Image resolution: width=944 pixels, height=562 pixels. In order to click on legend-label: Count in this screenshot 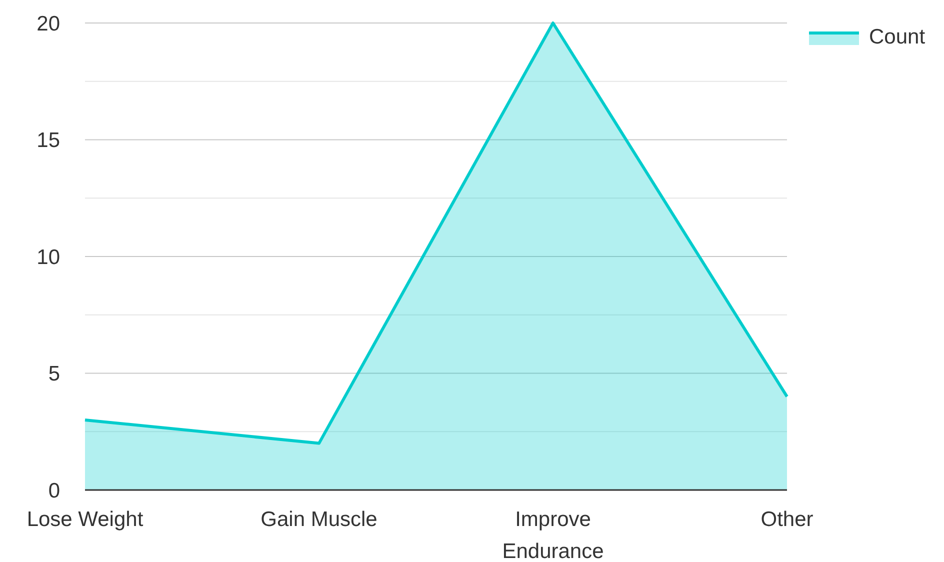, I will do `click(897, 36)`.